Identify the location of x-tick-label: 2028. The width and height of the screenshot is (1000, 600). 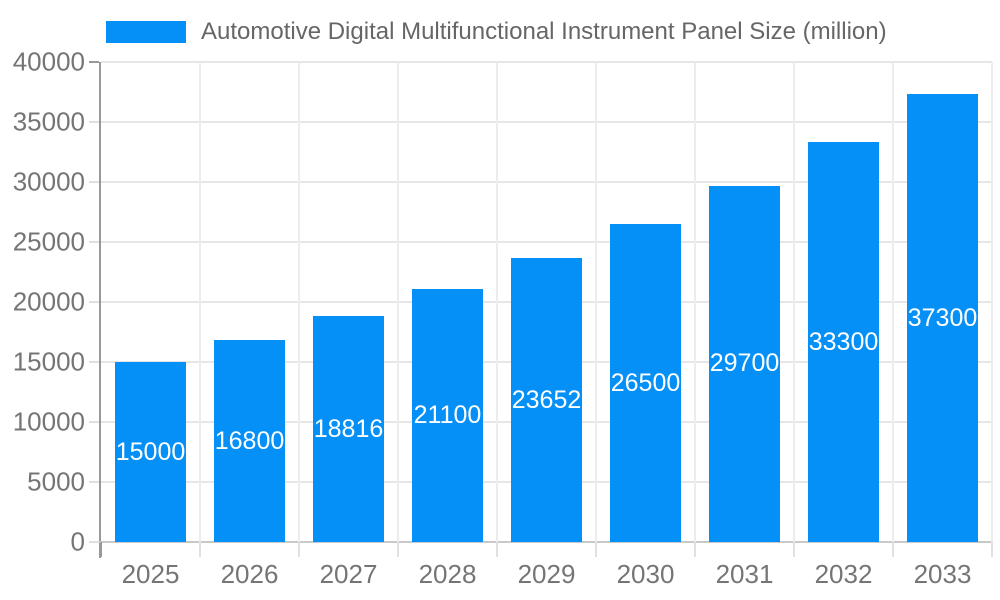
(447, 574).